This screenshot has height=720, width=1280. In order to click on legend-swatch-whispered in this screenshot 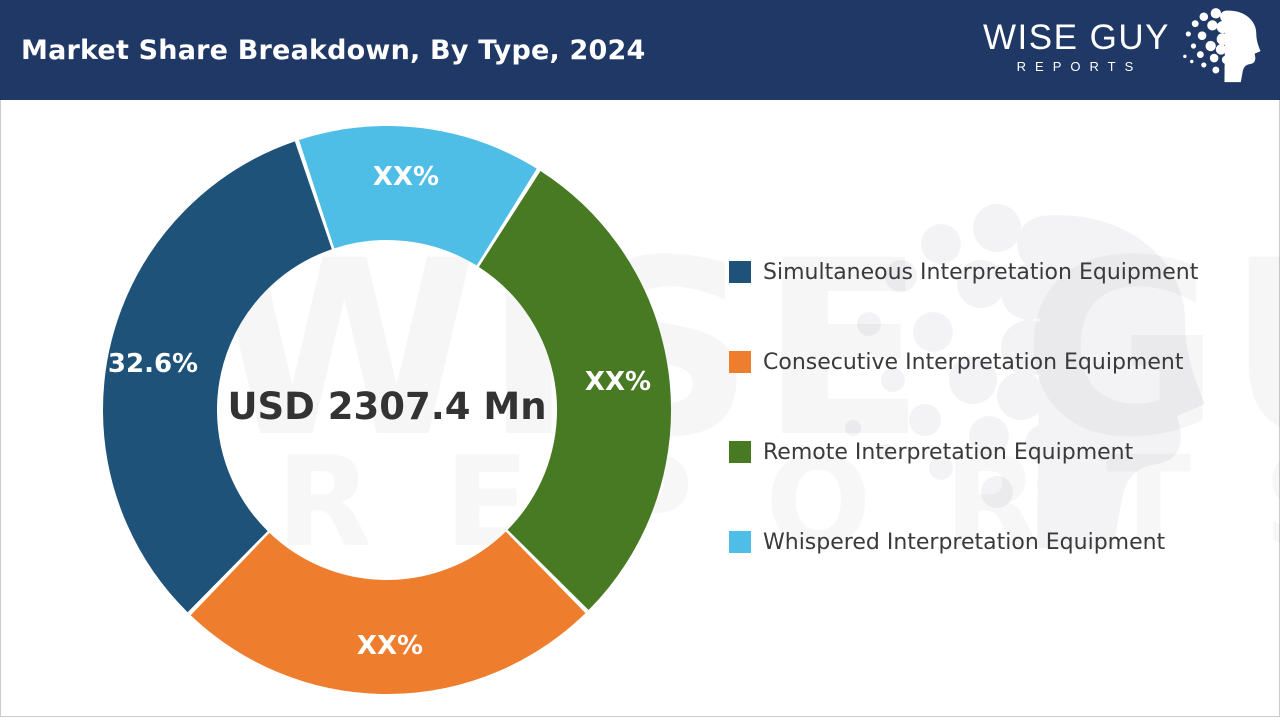, I will do `click(740, 542)`.